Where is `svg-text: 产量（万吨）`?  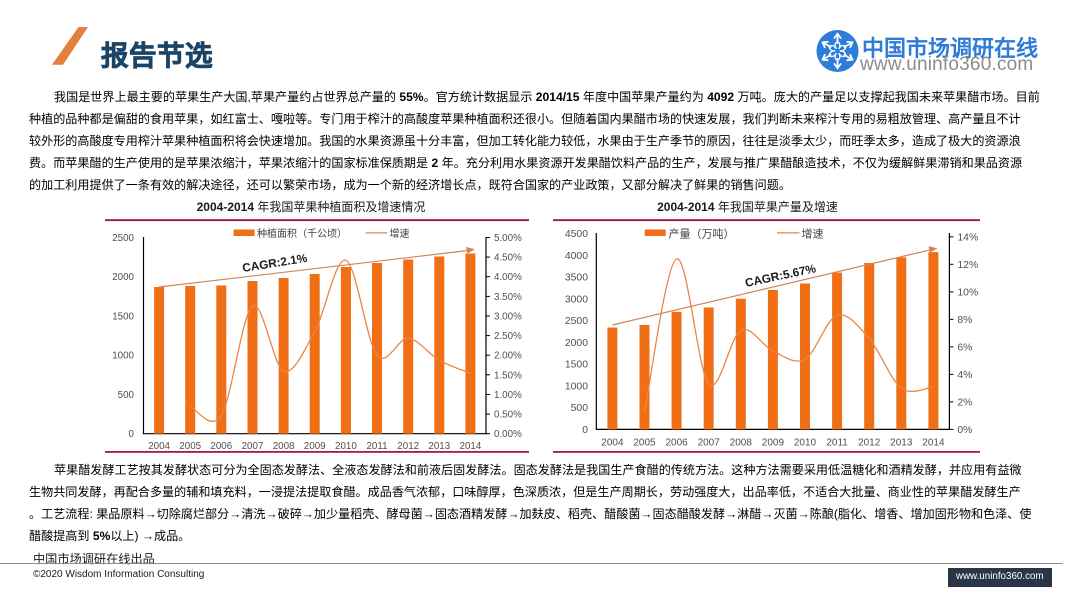
svg-text: 产量（万吨） is located at coordinates (702, 234).